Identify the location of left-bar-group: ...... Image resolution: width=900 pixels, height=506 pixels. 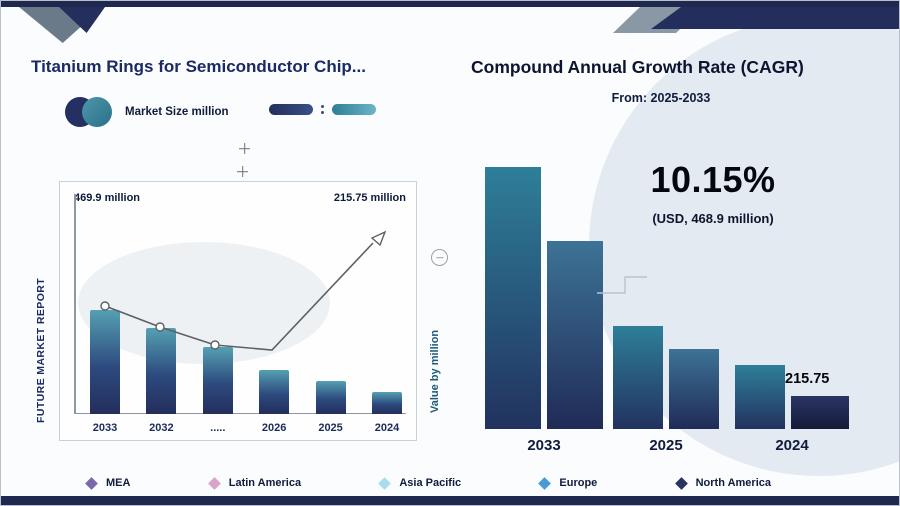
(217, 390).